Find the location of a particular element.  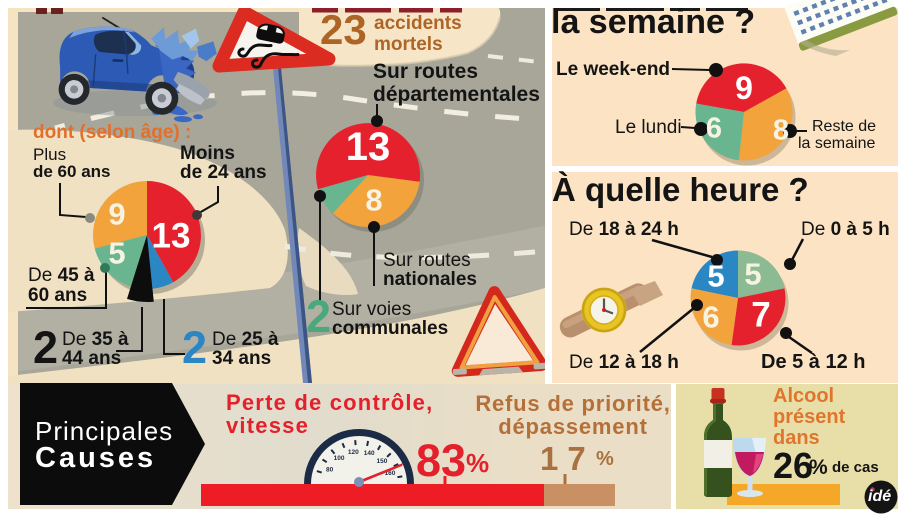

svg-text: 150 is located at coordinates (381, 461).